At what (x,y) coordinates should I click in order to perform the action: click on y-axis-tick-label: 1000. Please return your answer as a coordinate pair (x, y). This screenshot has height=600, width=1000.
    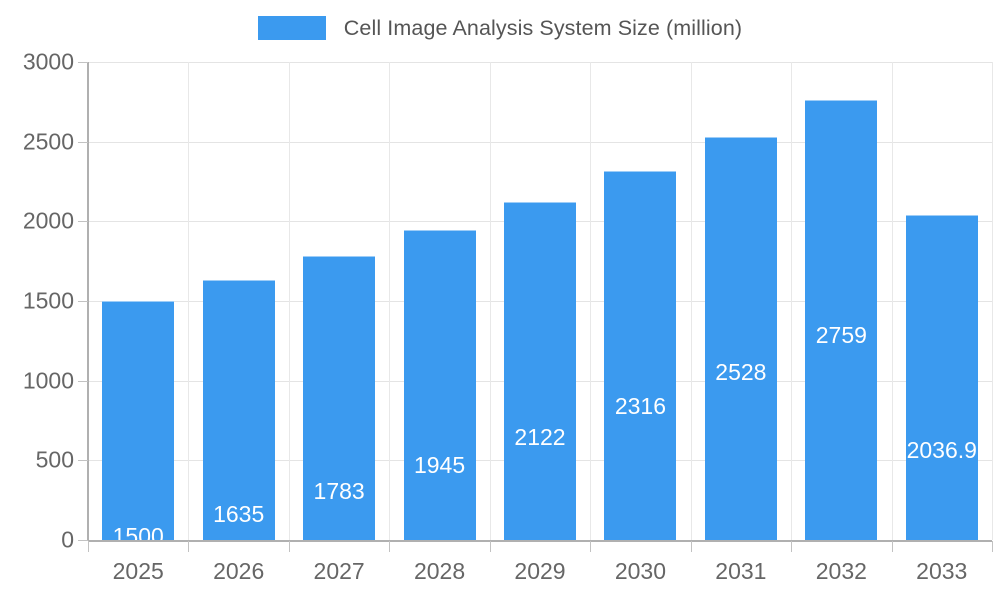
    Looking at the image, I should click on (48, 380).